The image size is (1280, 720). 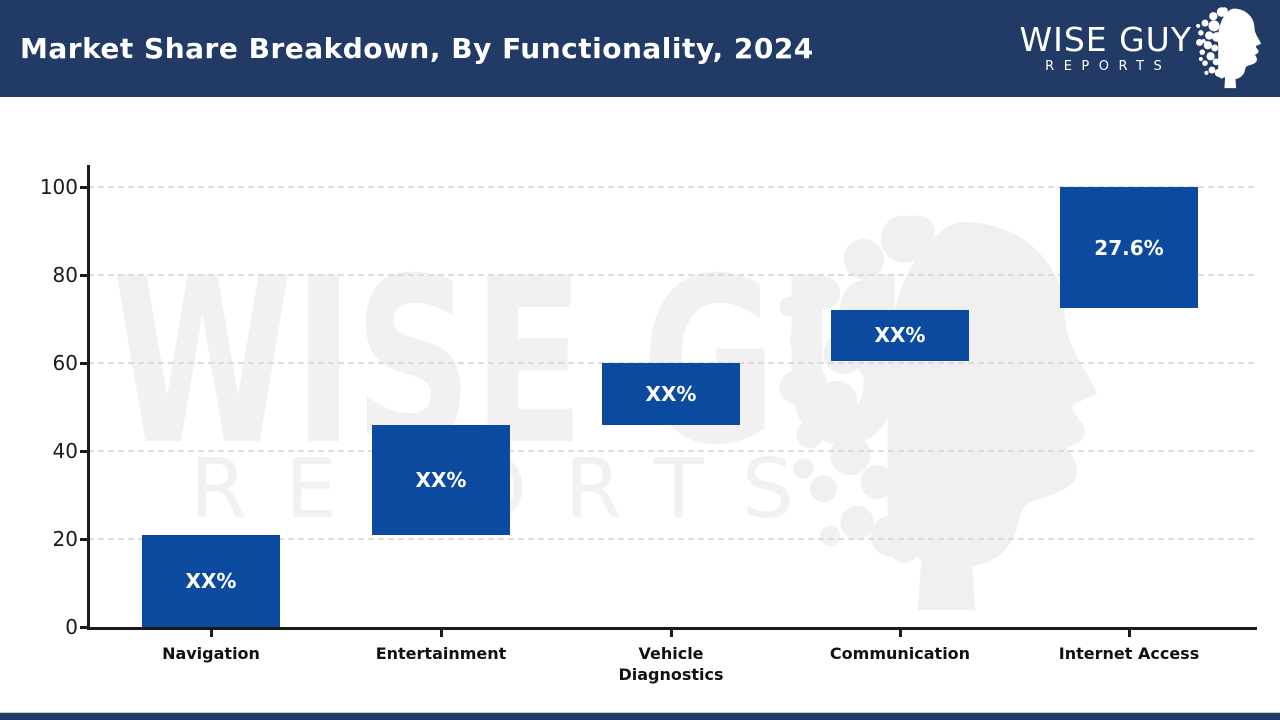 I want to click on x-axis-line, so click(x=672, y=628).